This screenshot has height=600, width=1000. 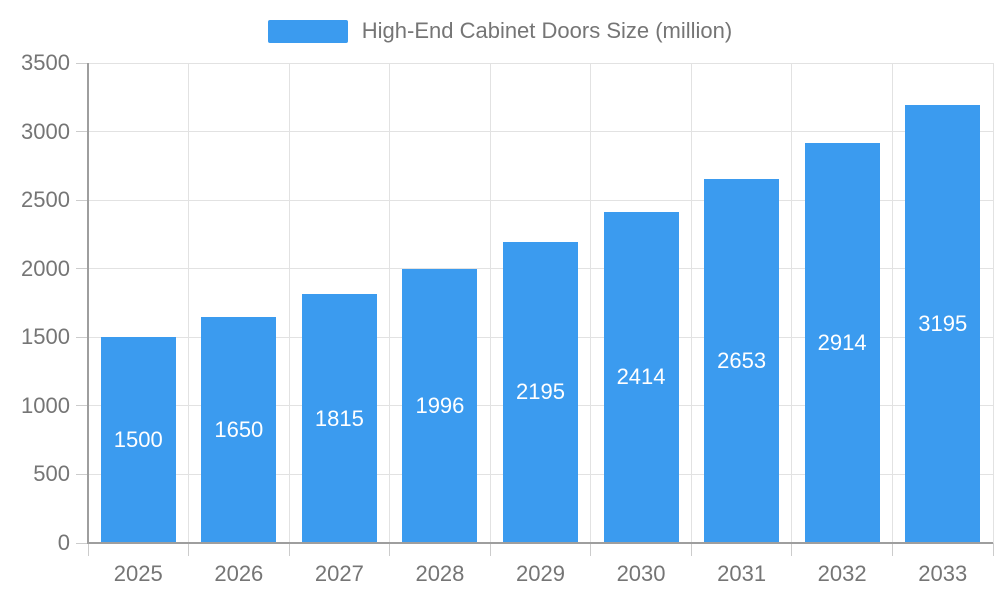 I want to click on legend: High-End Cabinet Doors Size (million), so click(x=500, y=31).